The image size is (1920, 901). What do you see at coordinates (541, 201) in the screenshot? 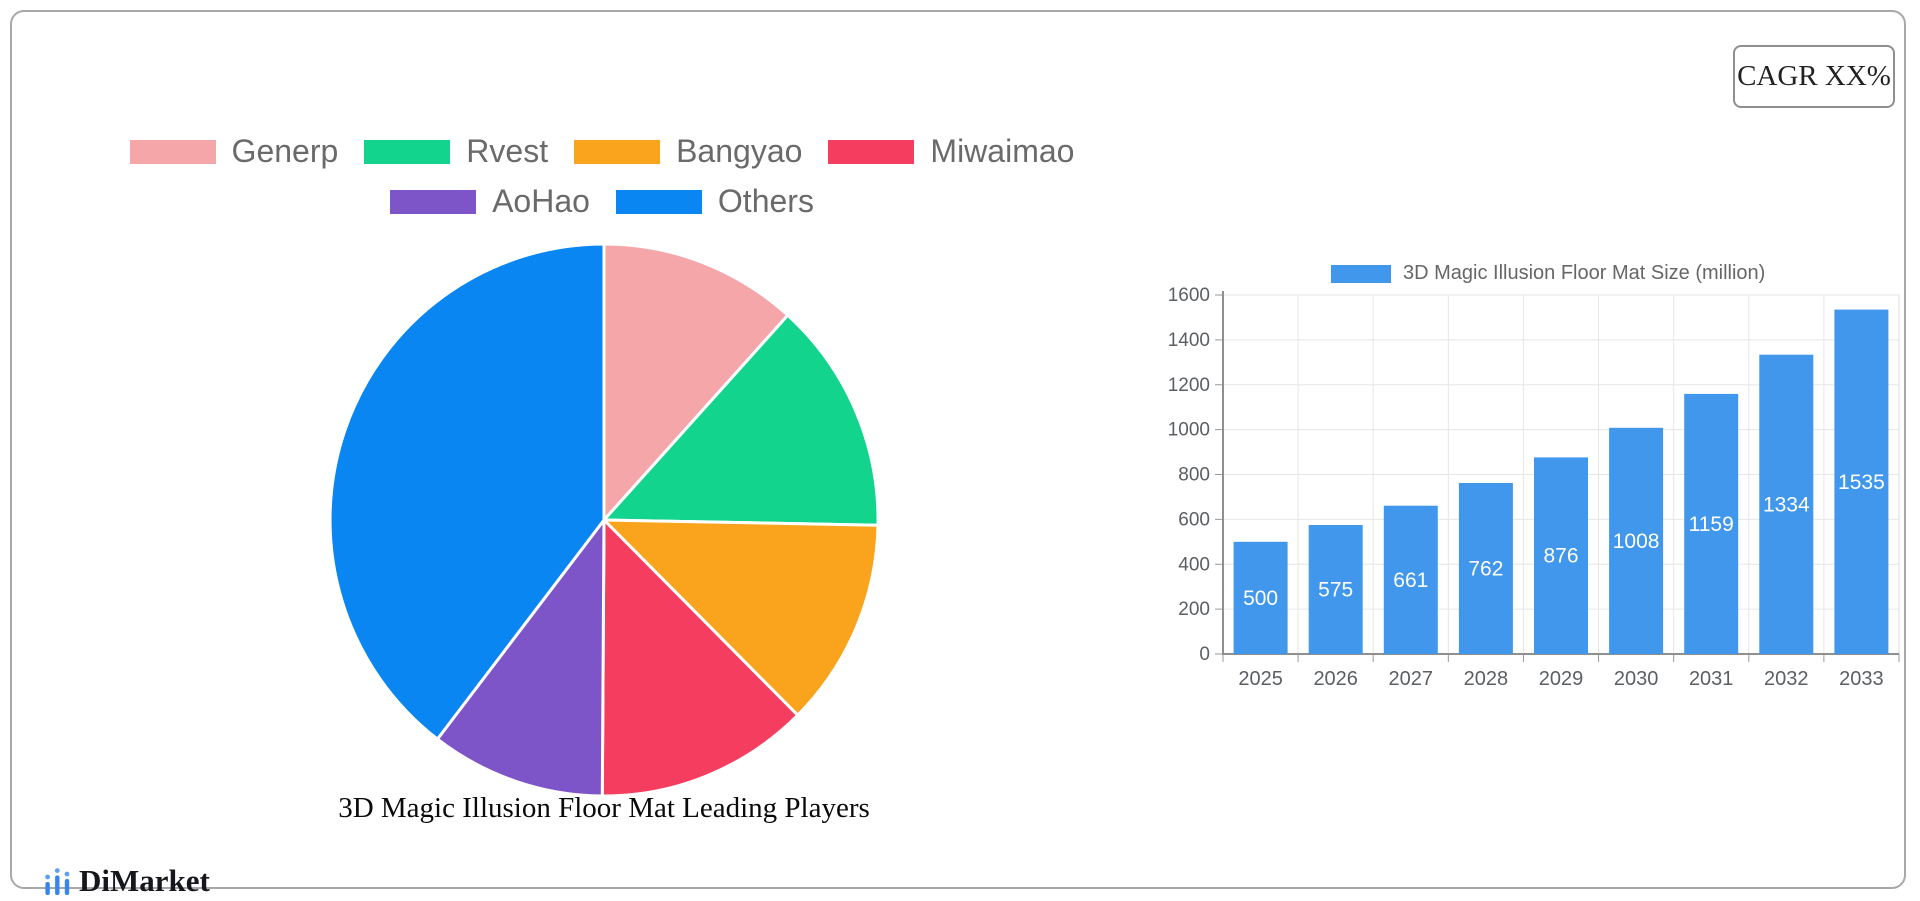
I see `legend-label: AoHao` at bounding box center [541, 201].